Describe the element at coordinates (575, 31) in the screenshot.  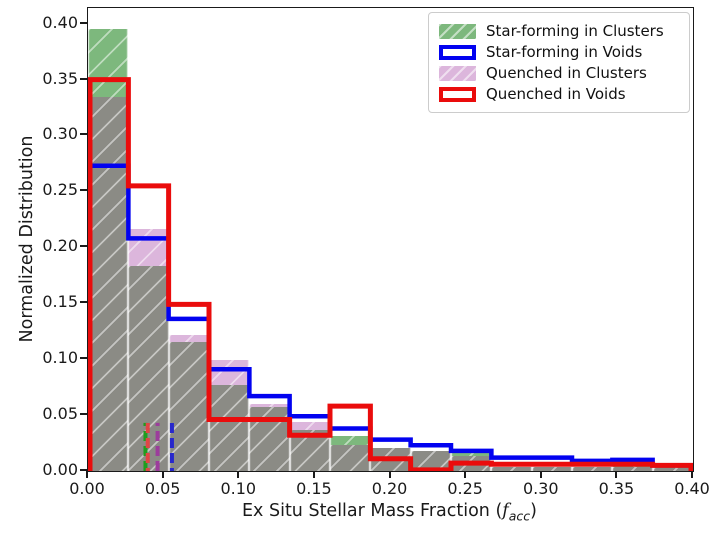
I see `legend-entry-label: Star-forming in Clusters` at that location.